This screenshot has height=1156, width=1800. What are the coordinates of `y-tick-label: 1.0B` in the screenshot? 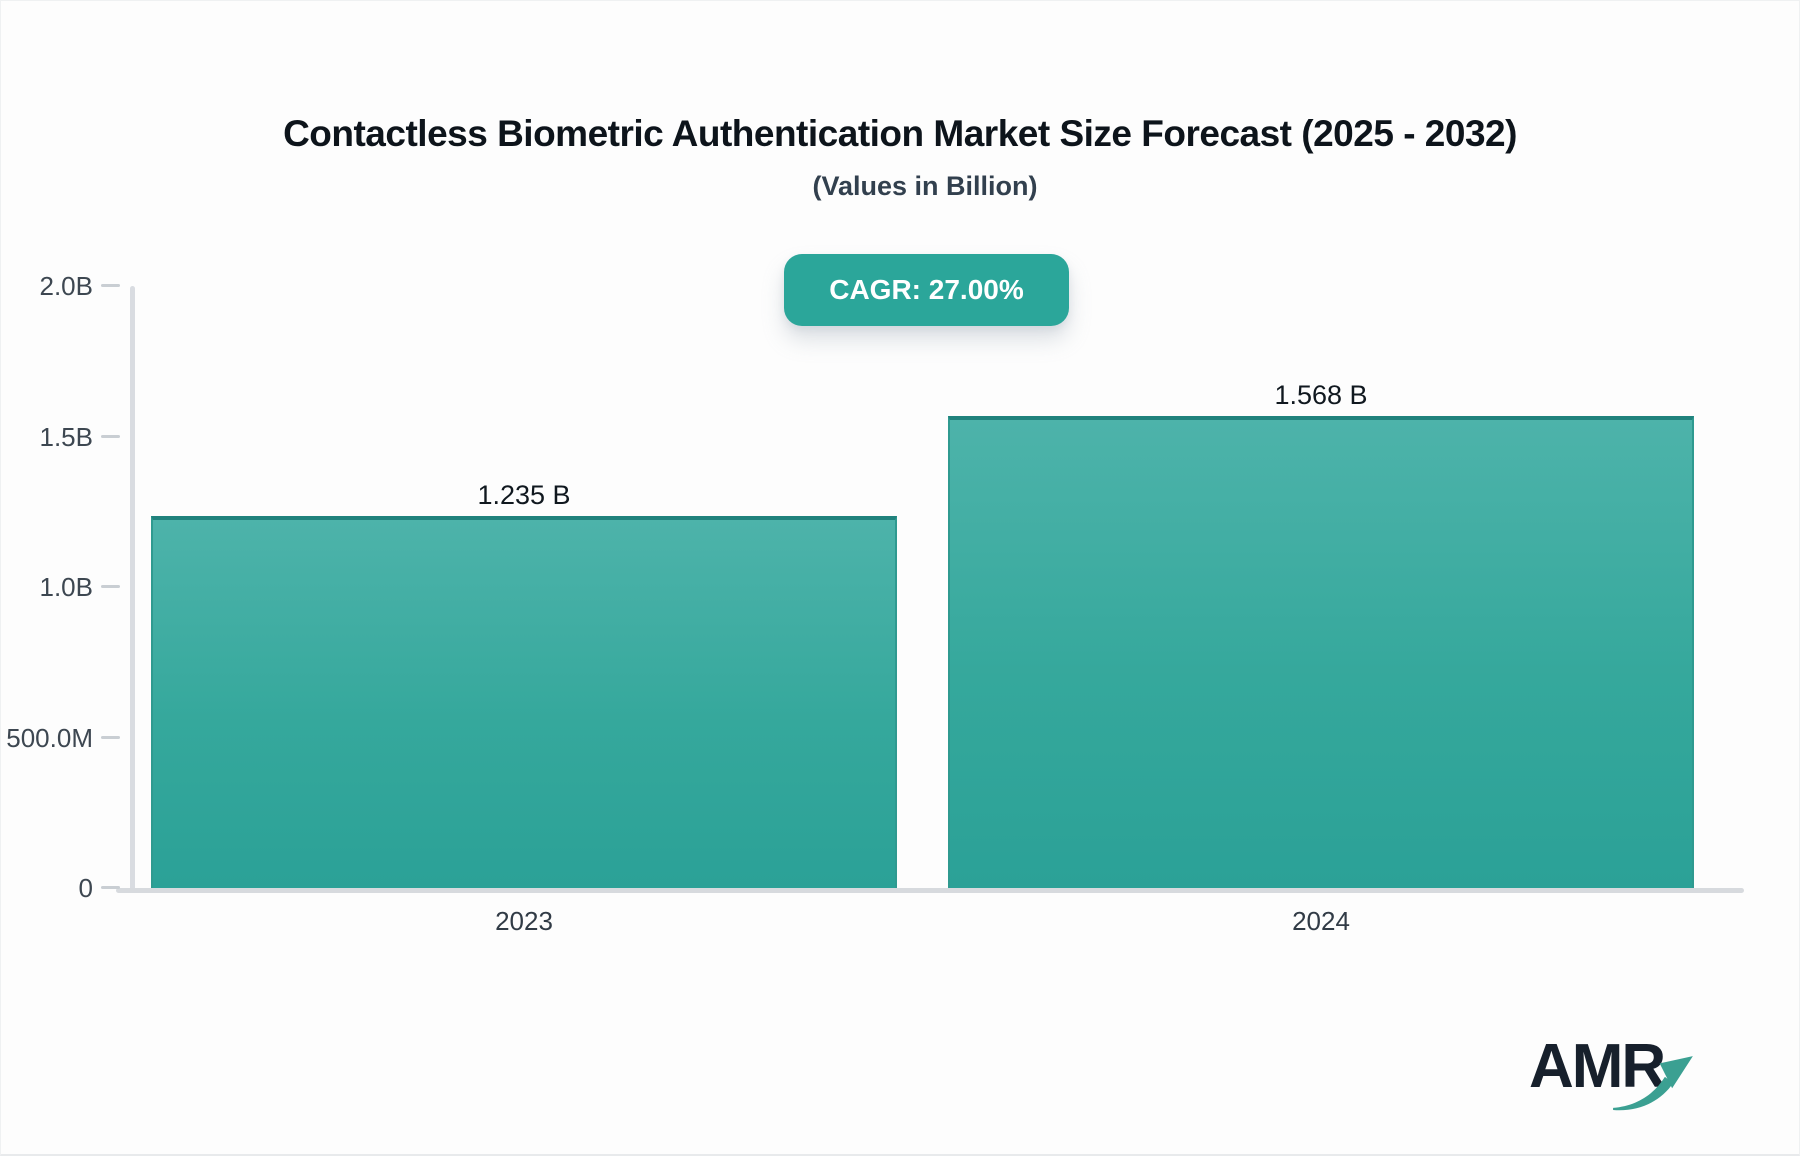 It's located at (66, 587).